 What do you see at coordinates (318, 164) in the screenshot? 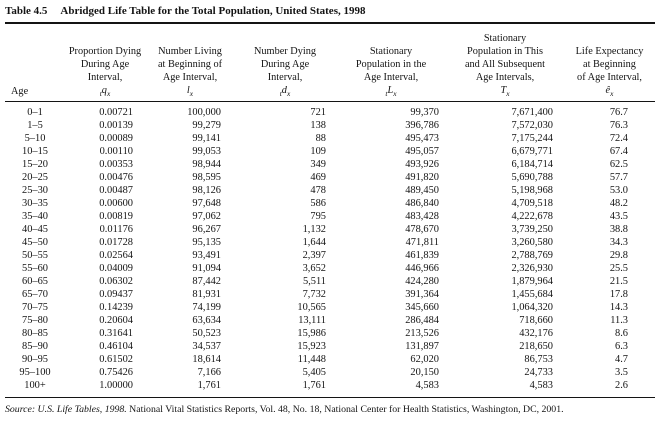
I see `cell-dx: 349` at bounding box center [318, 164].